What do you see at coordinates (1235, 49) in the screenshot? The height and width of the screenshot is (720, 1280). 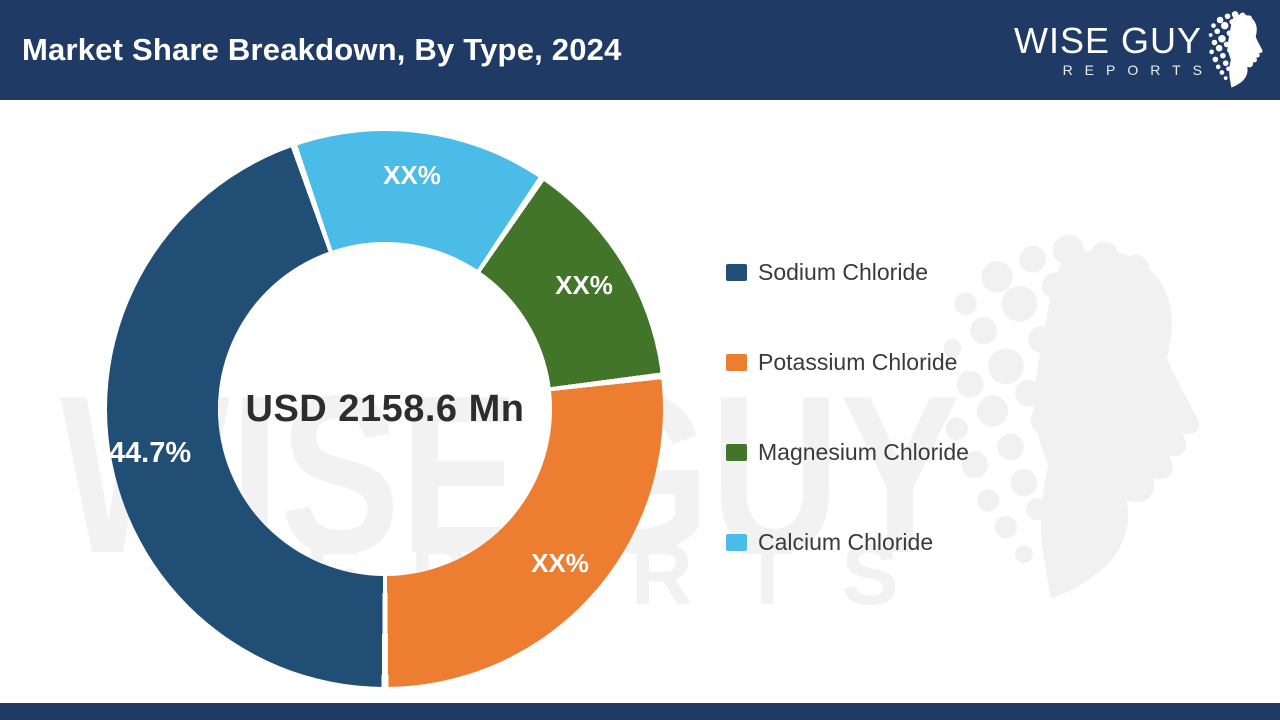 I see `brand-face-icon` at bounding box center [1235, 49].